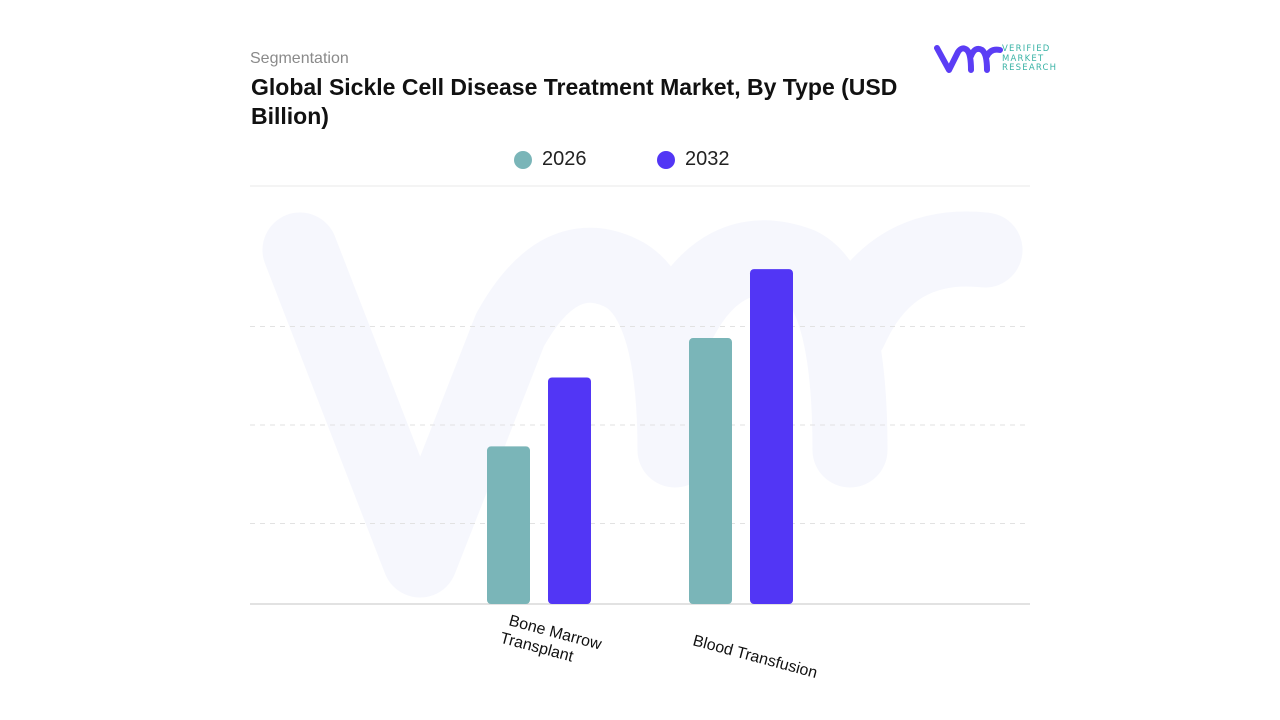  I want to click on logo-line-2: MARKET, so click(1023, 58).